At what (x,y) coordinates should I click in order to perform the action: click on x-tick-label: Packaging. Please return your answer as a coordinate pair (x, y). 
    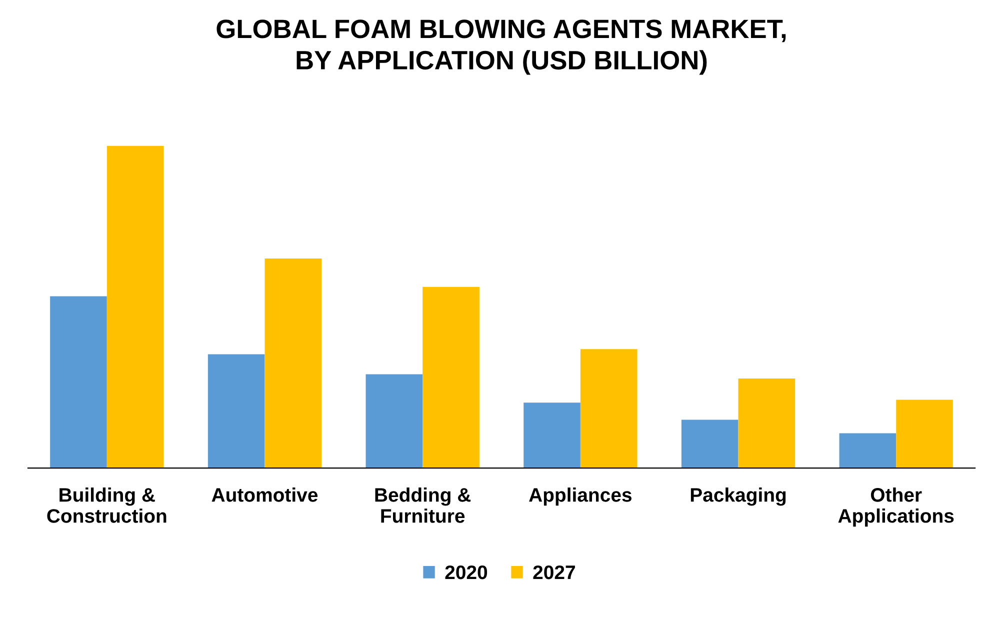
    Looking at the image, I should click on (738, 497).